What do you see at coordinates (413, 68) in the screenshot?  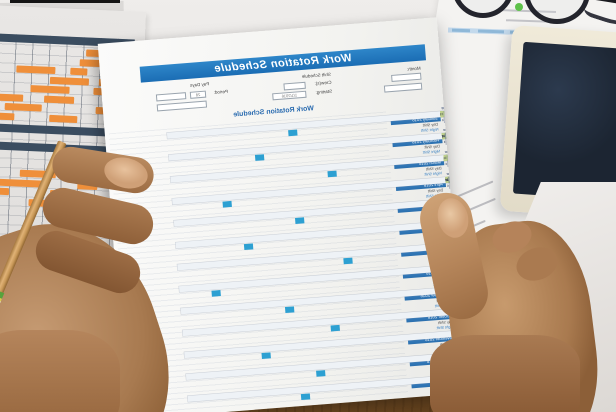 I see `month-label: Month:` at bounding box center [413, 68].